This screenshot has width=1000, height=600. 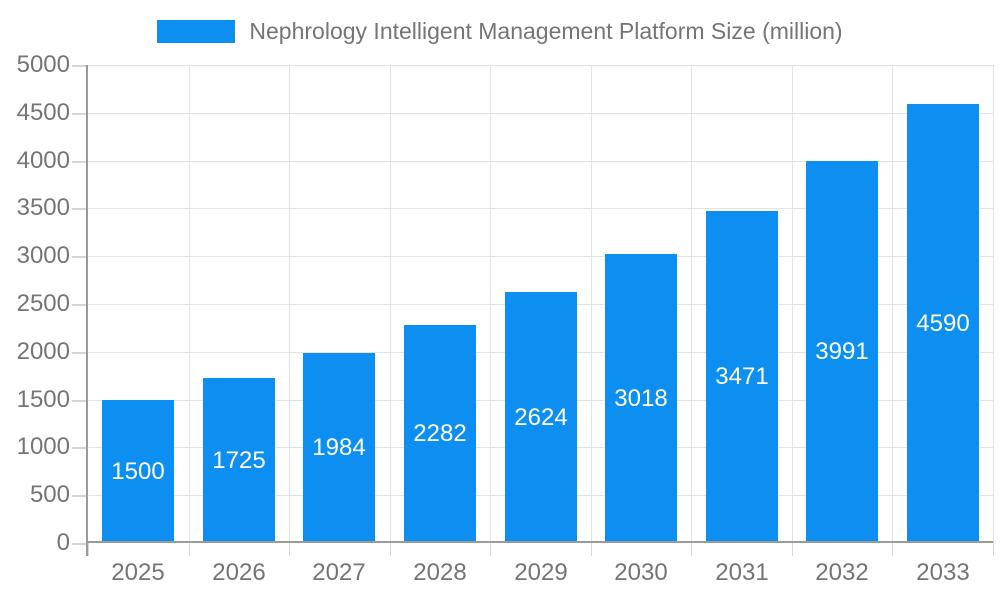 I want to click on y-axis-label: 3500, so click(x=43, y=207).